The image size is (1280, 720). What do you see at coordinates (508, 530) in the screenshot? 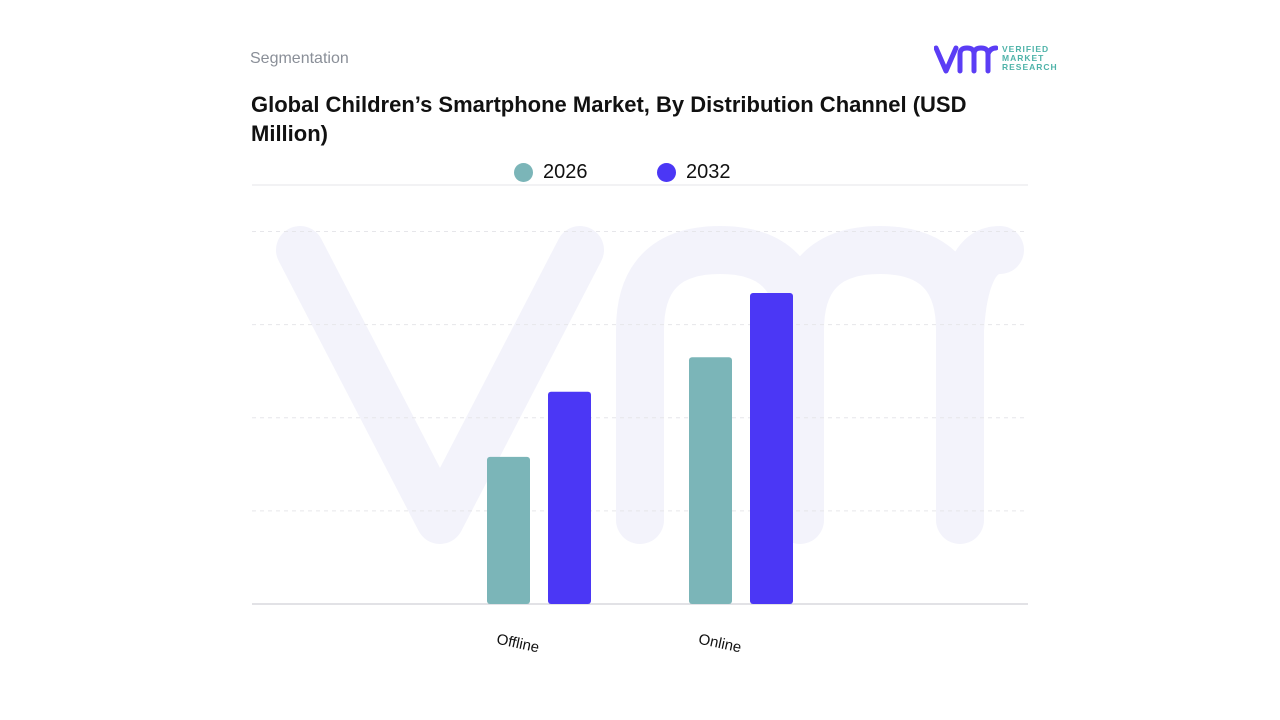
I see `bar-offline-2026` at bounding box center [508, 530].